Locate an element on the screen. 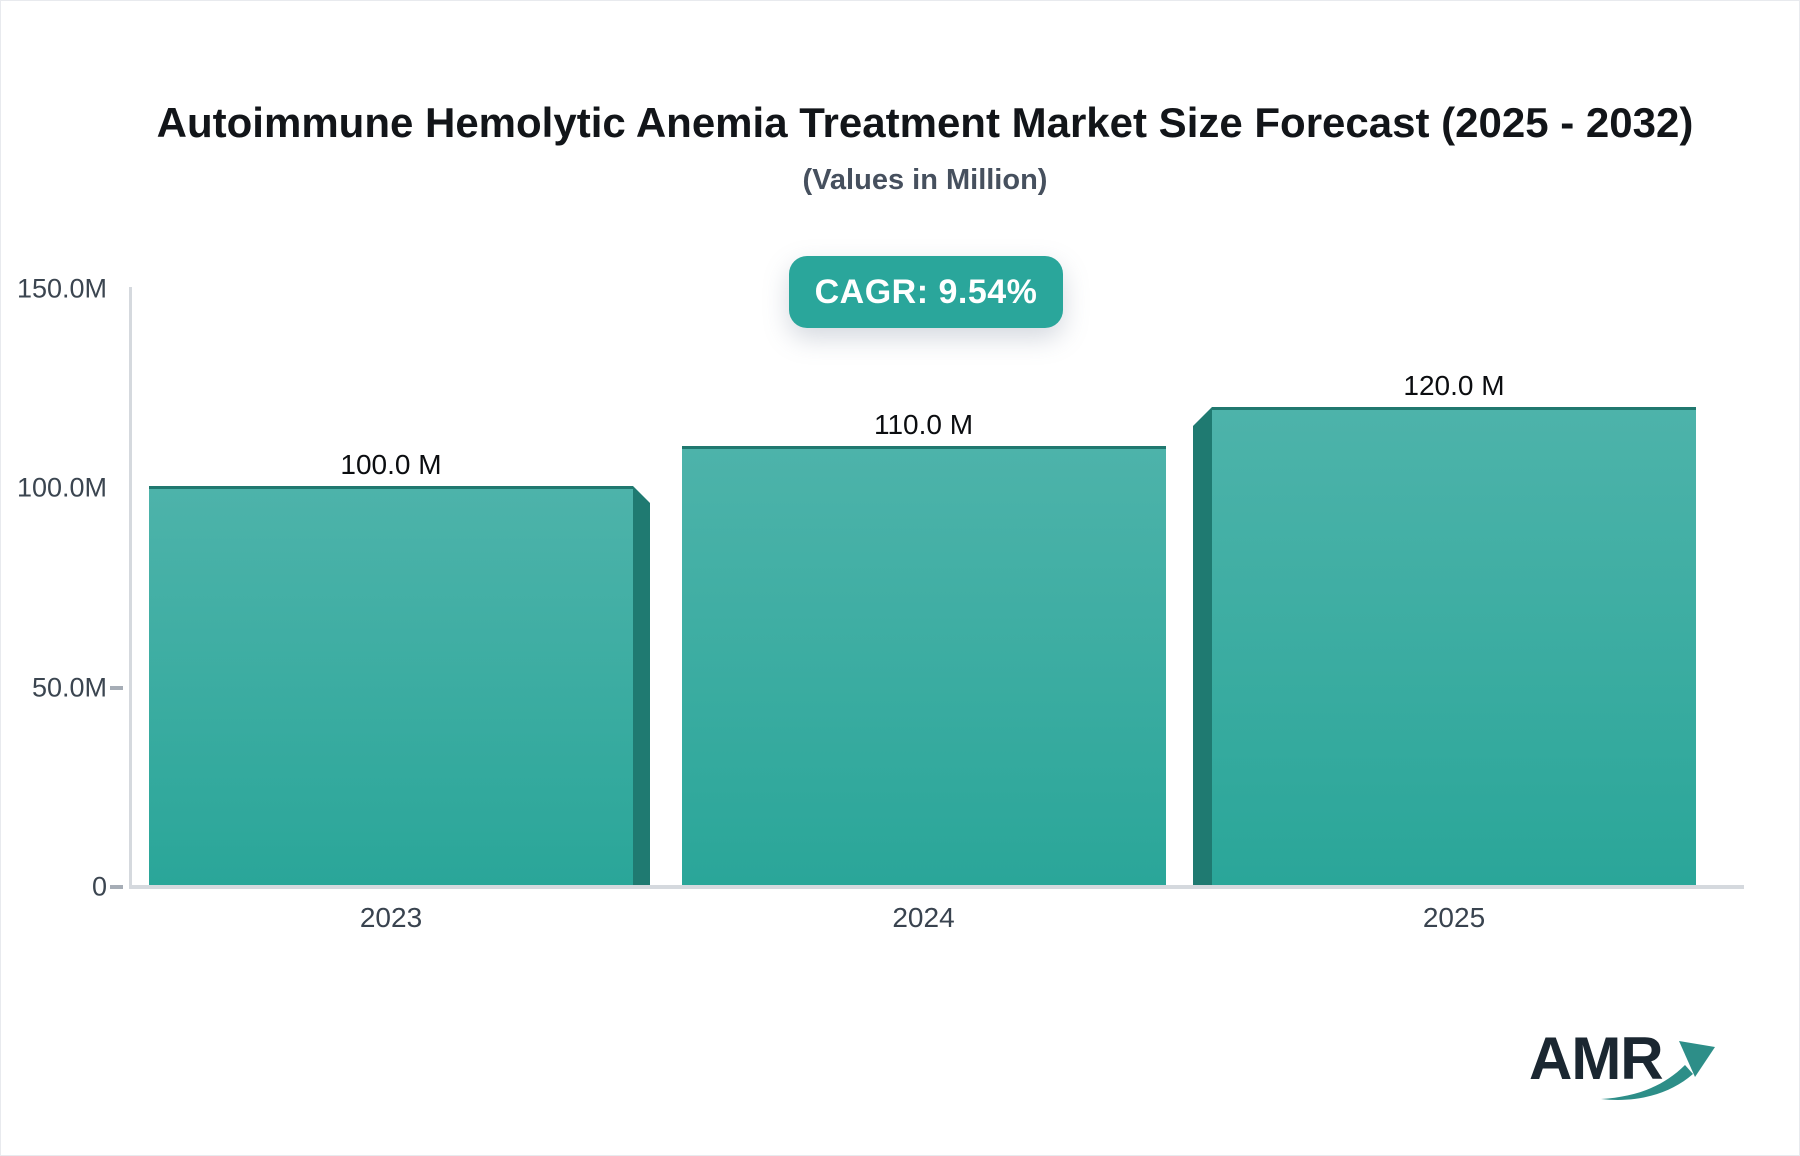 The image size is (1800, 1156). amr-logo-text: AMR is located at coordinates (1596, 1058).